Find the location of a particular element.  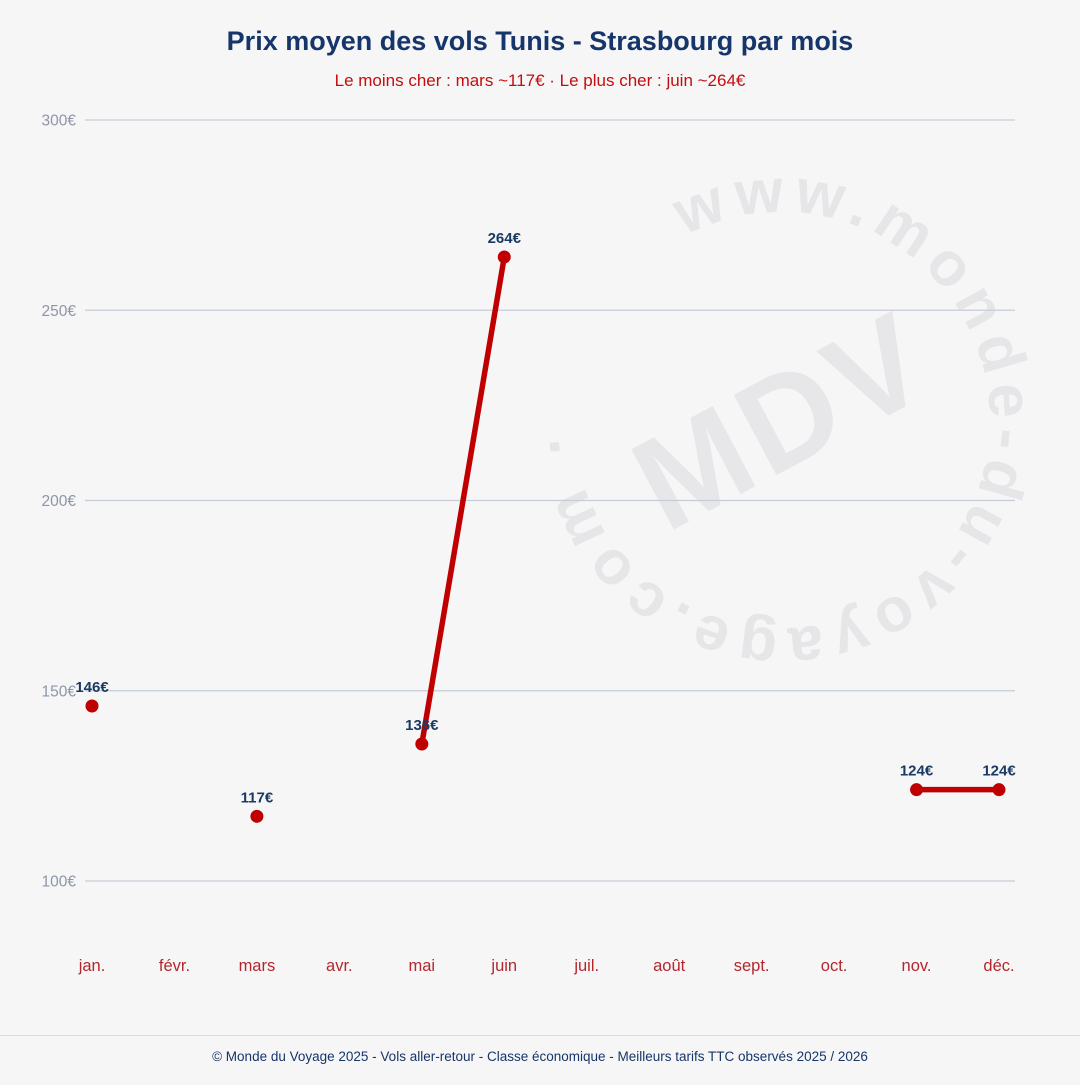

x-axis-label: août is located at coordinates (669, 966).